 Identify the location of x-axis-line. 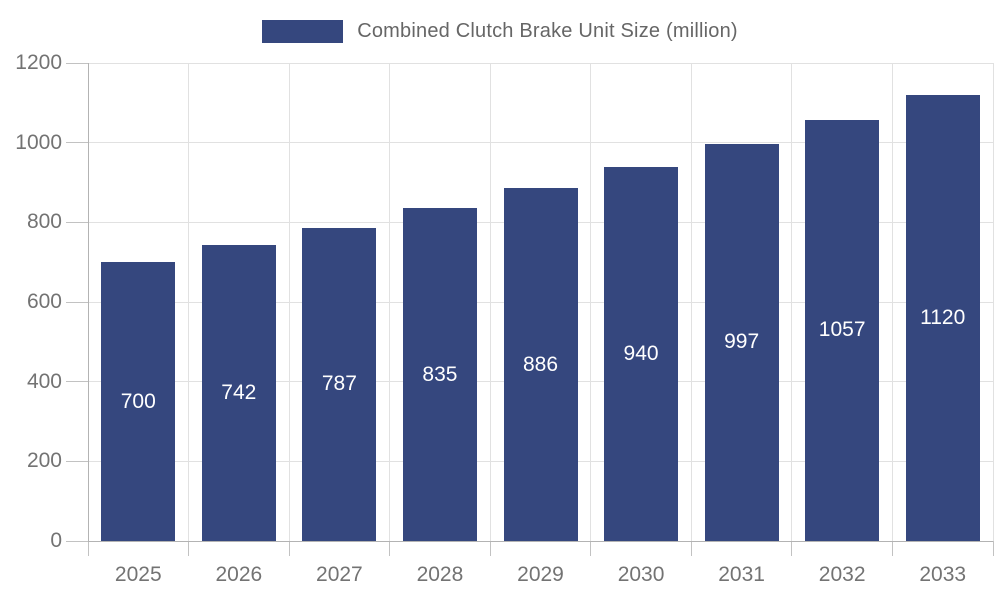
(540, 541).